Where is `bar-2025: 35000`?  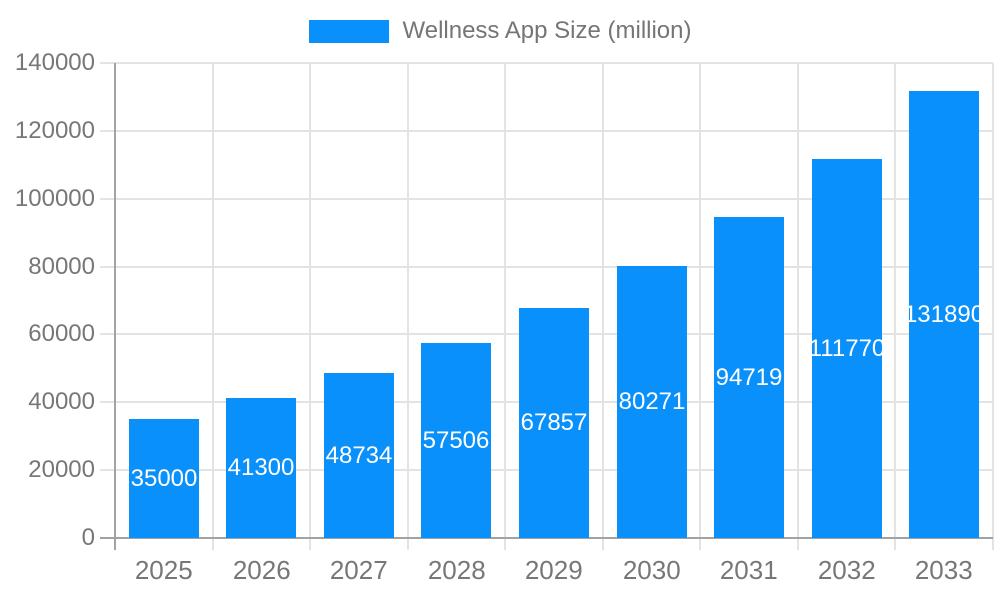 bar-2025: 35000 is located at coordinates (164, 478).